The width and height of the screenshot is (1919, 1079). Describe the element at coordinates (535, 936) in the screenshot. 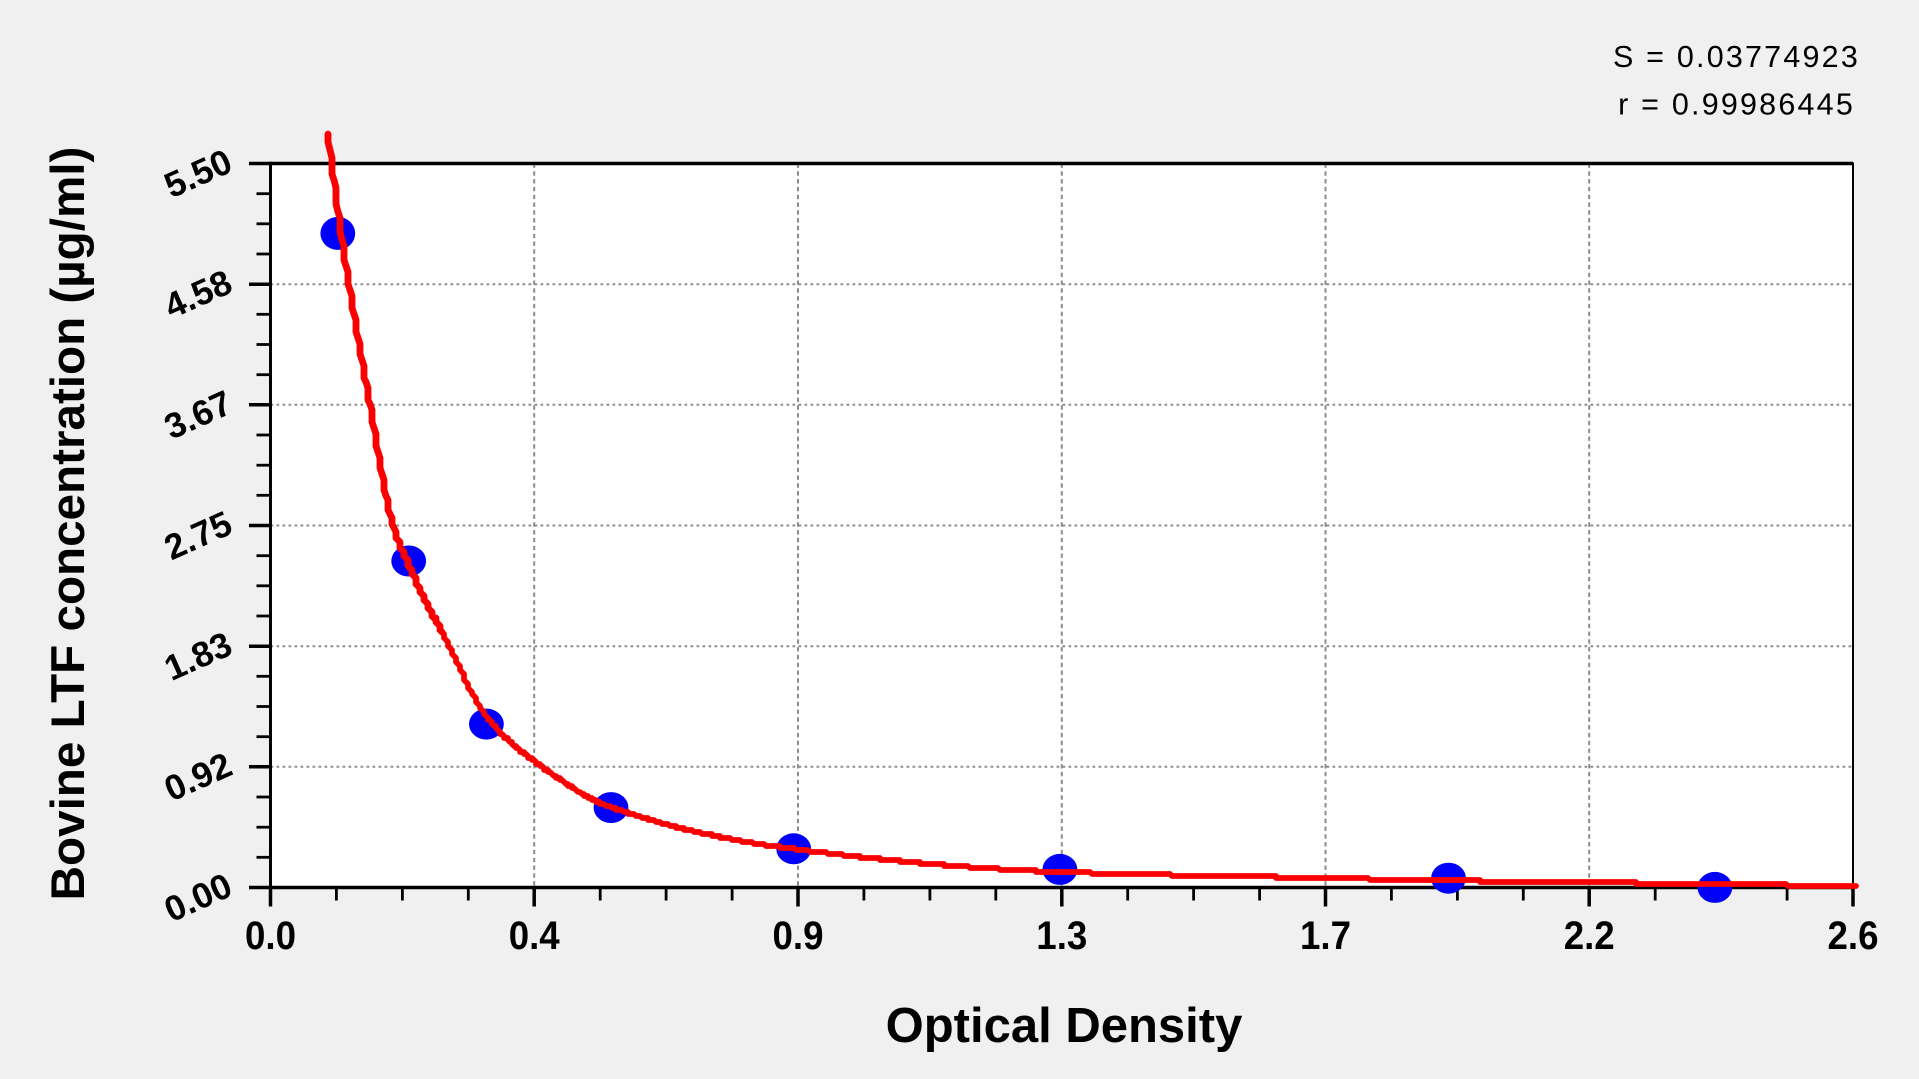

I see `svg-text: 0.4` at that location.